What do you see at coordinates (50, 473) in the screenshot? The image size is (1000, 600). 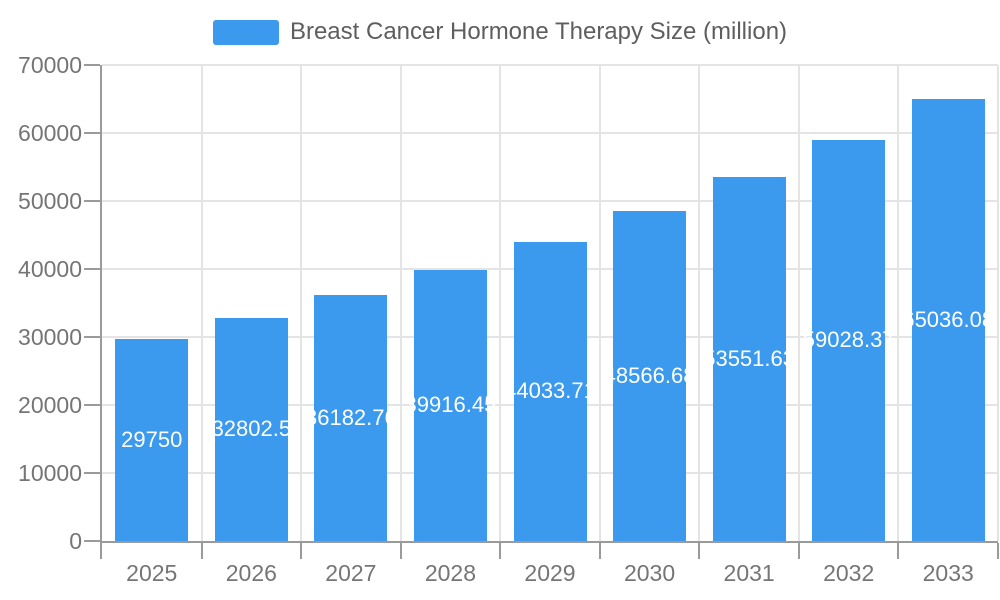 I see `y-tick-label: 10000` at bounding box center [50, 473].